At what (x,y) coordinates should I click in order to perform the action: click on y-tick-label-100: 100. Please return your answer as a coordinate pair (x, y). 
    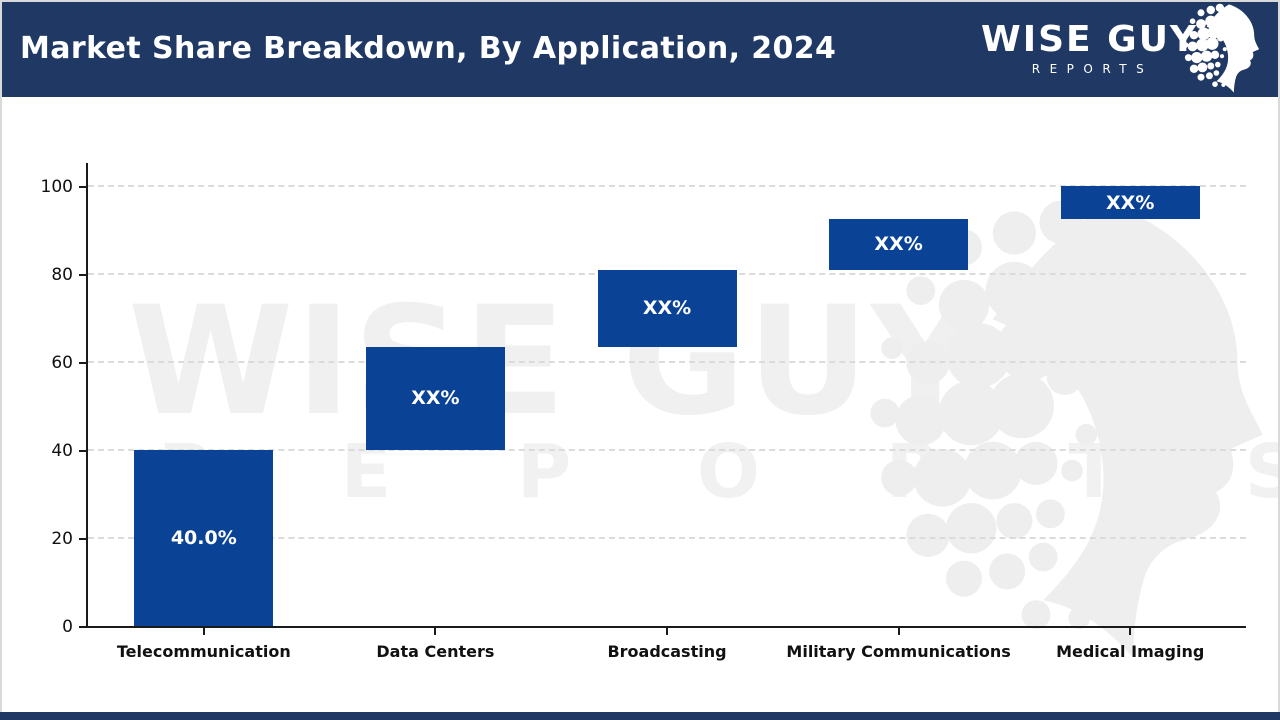
    Looking at the image, I should click on (56, 187).